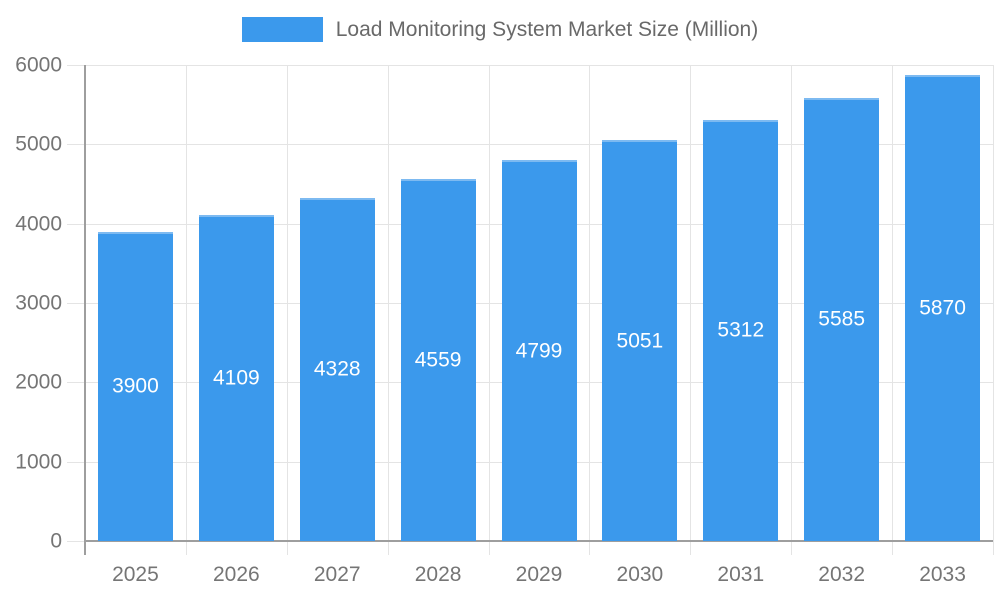 The height and width of the screenshot is (600, 1000). Describe the element at coordinates (842, 574) in the screenshot. I see `x-tick-label: 2032` at that location.